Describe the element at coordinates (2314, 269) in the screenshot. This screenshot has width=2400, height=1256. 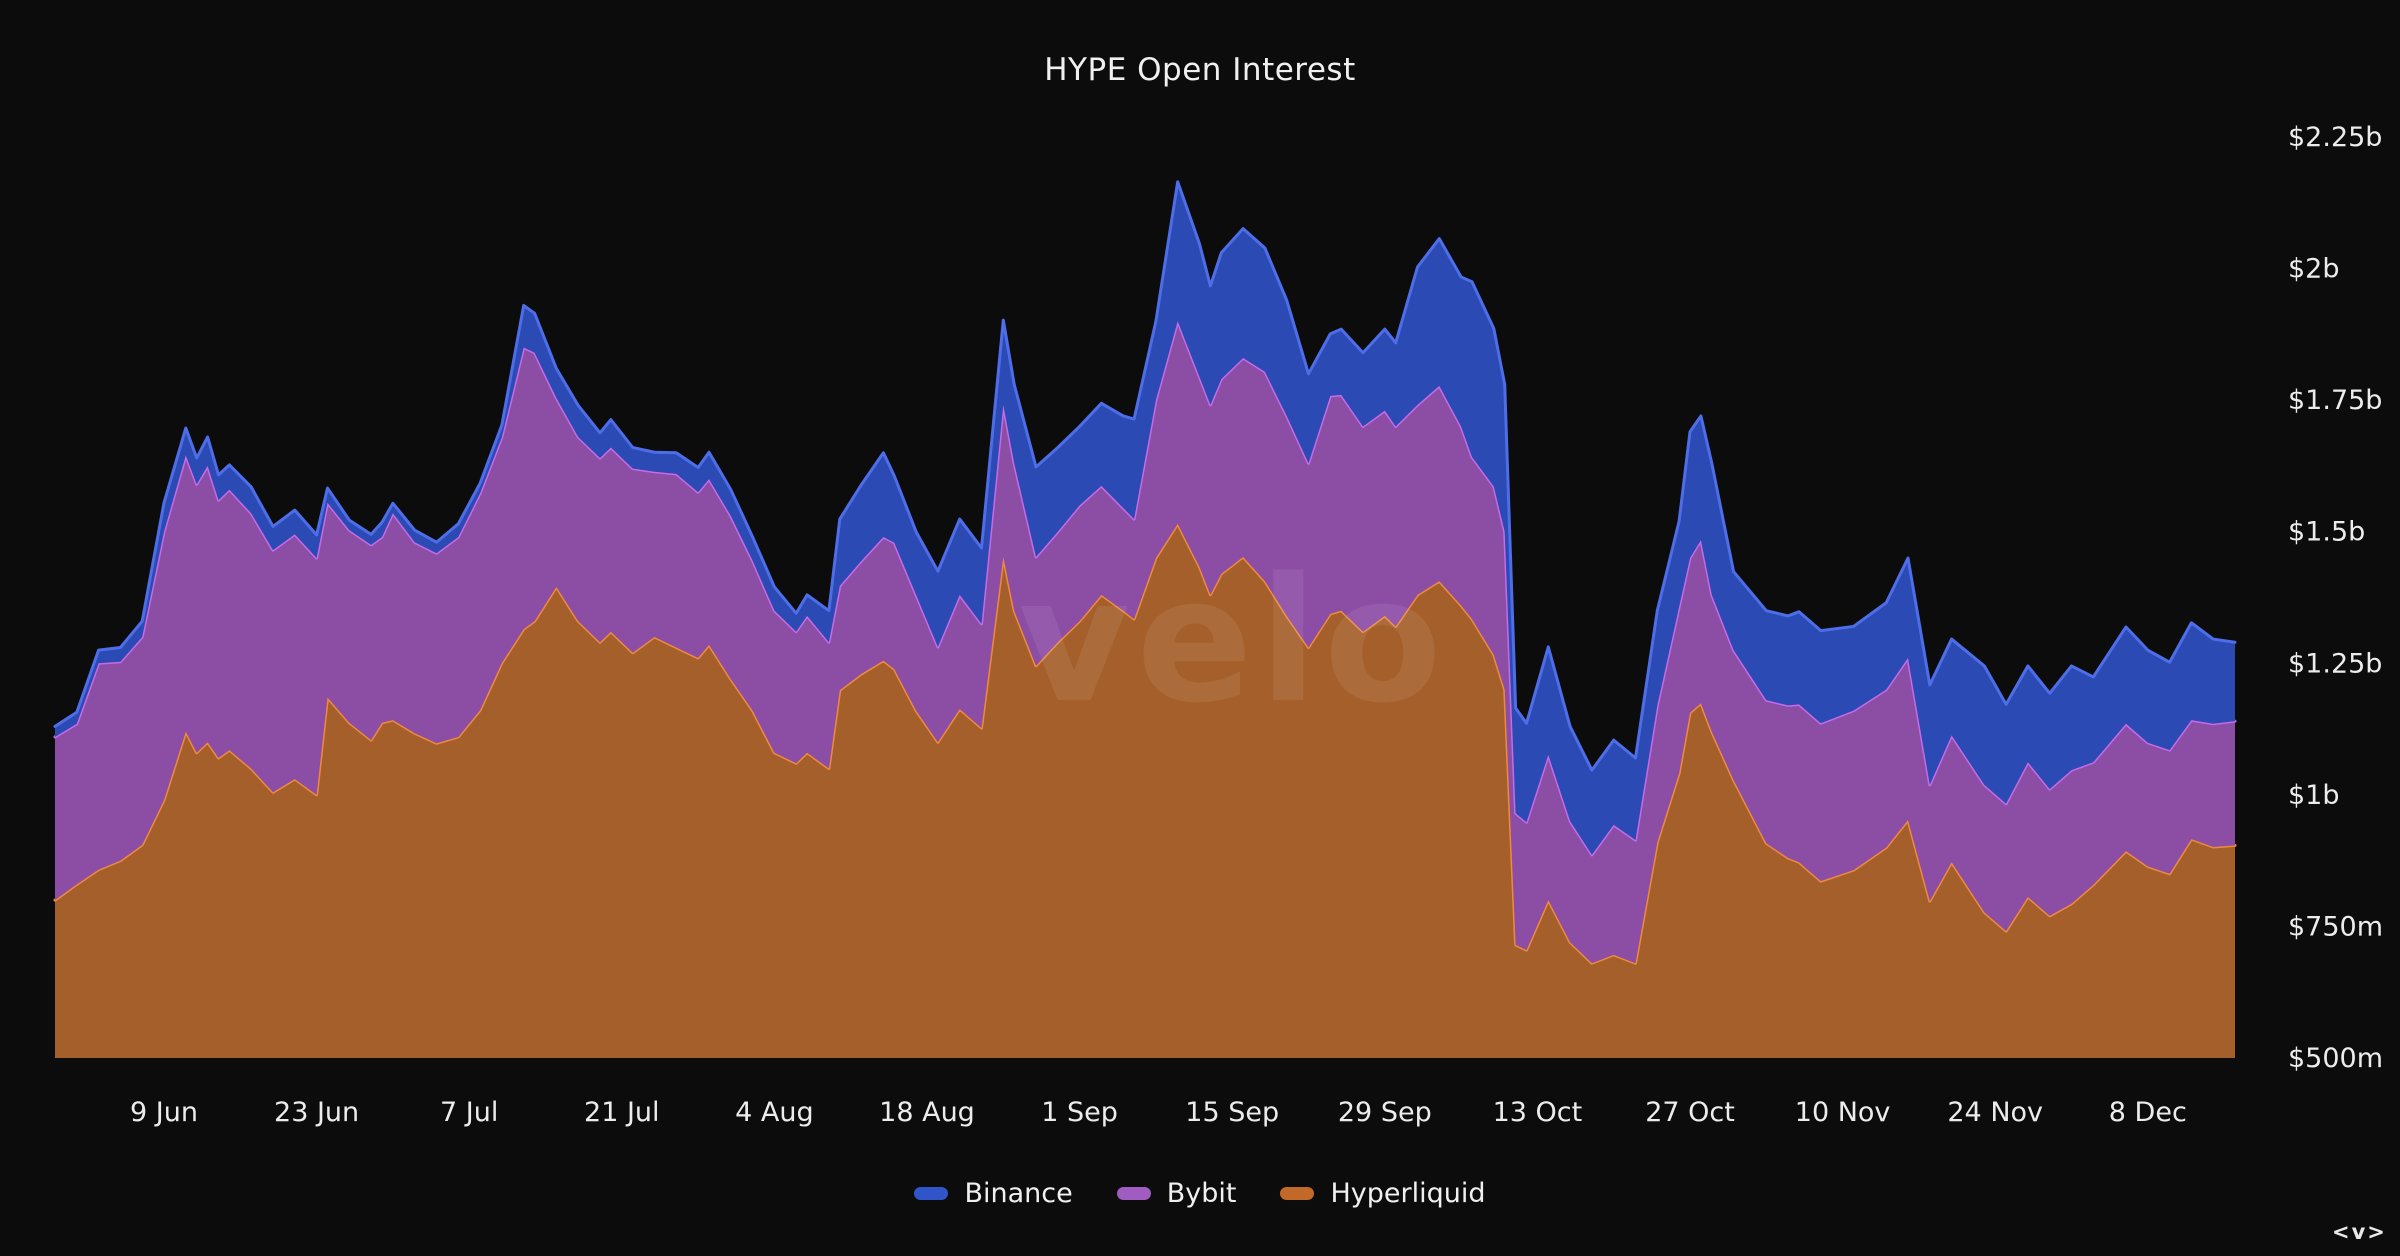
I see `y-tick-label: $2b` at that location.